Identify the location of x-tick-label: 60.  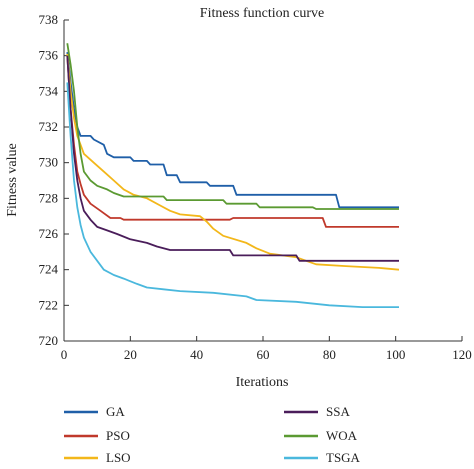
(263, 354).